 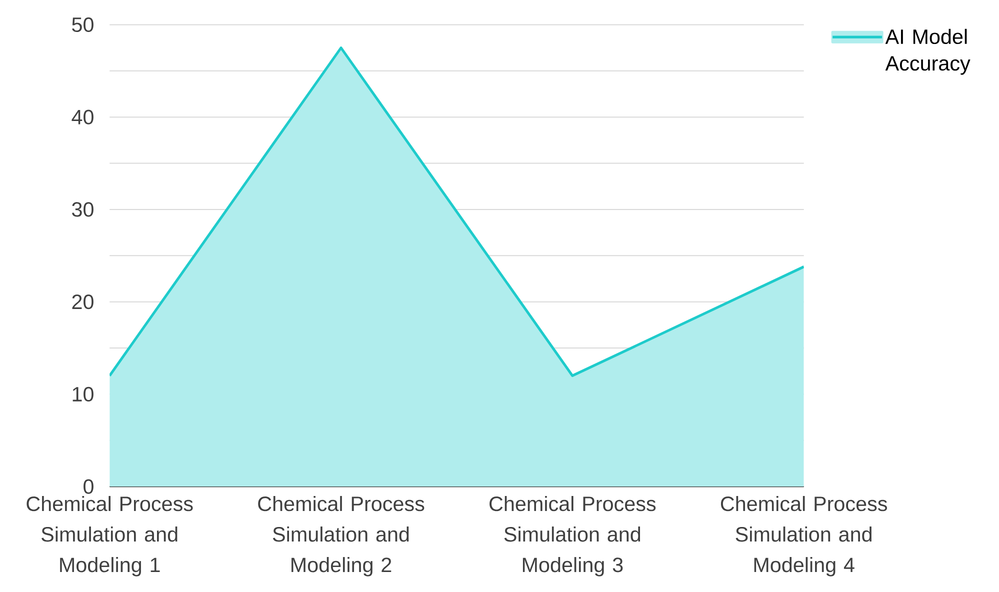 What do you see at coordinates (83, 117) in the screenshot?
I see `y-tick-label: 40` at bounding box center [83, 117].